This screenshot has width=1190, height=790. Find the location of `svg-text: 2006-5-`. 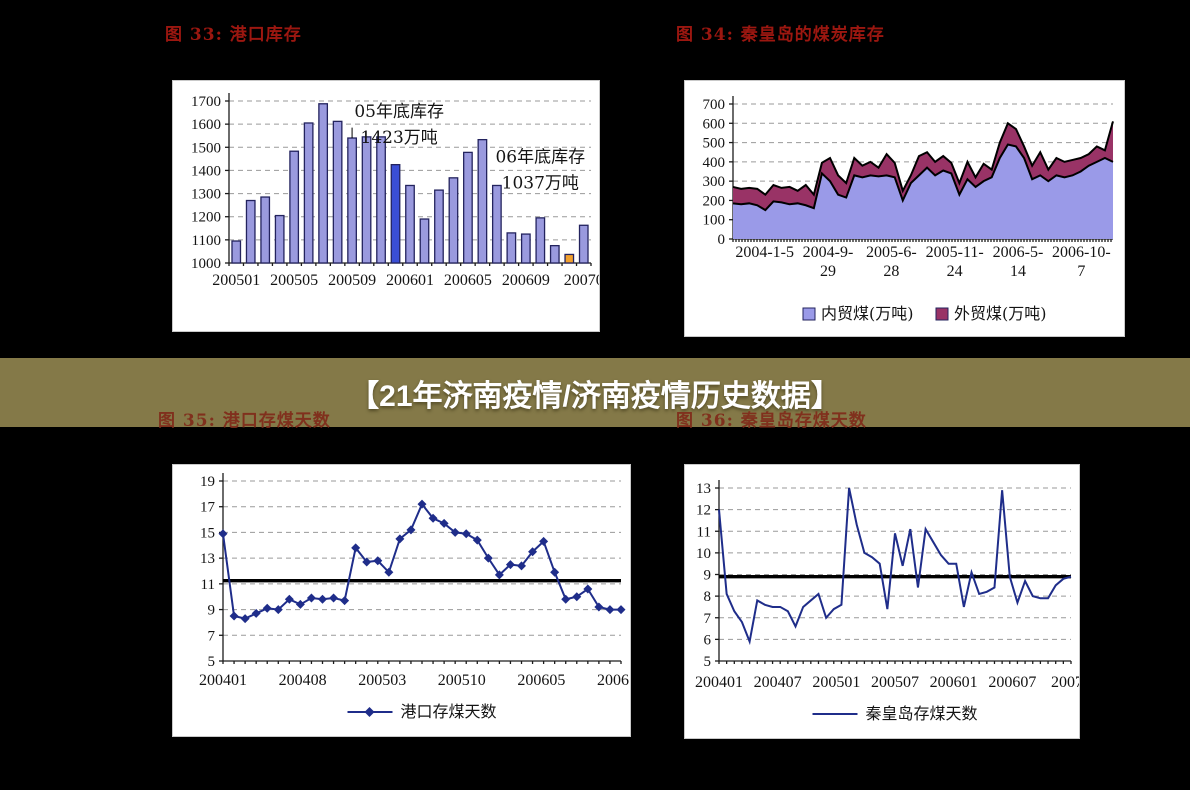

svg-text: 2006-5- is located at coordinates (1018, 252).